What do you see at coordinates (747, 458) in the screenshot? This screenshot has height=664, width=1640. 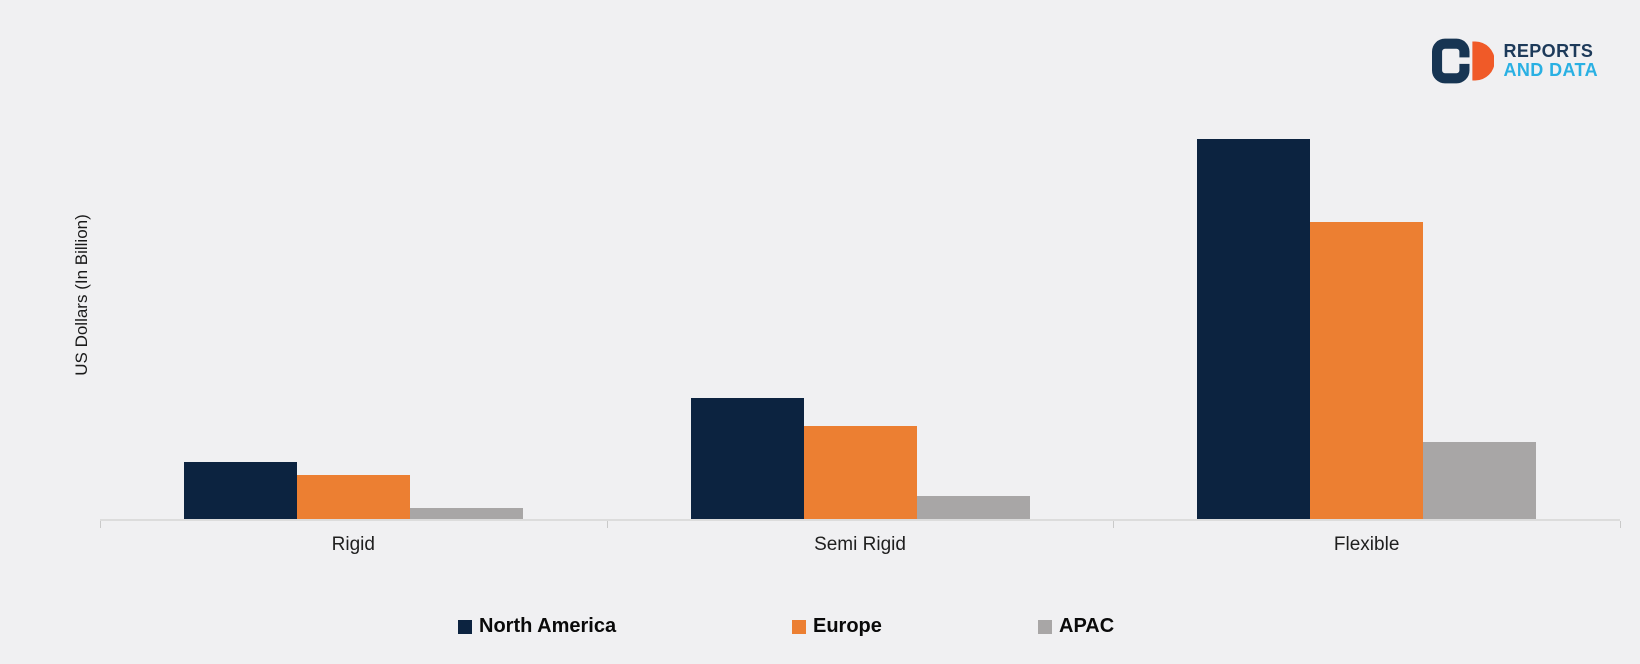 I see `bar-north-america-semi-rigid` at bounding box center [747, 458].